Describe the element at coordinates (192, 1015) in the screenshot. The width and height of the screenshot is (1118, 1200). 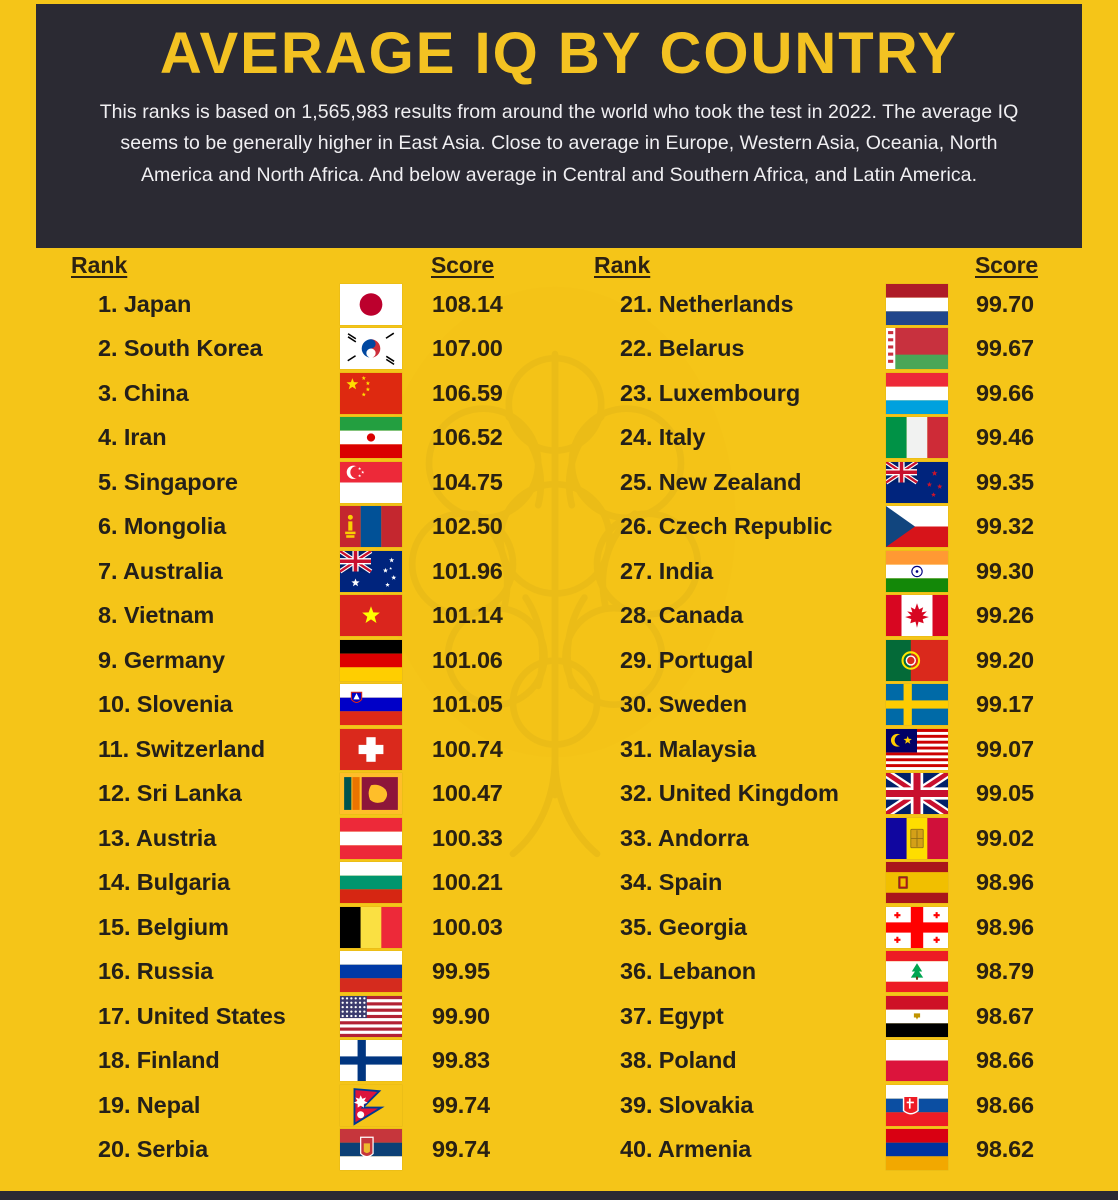
I see `country-rank-label: 17. United States` at that location.